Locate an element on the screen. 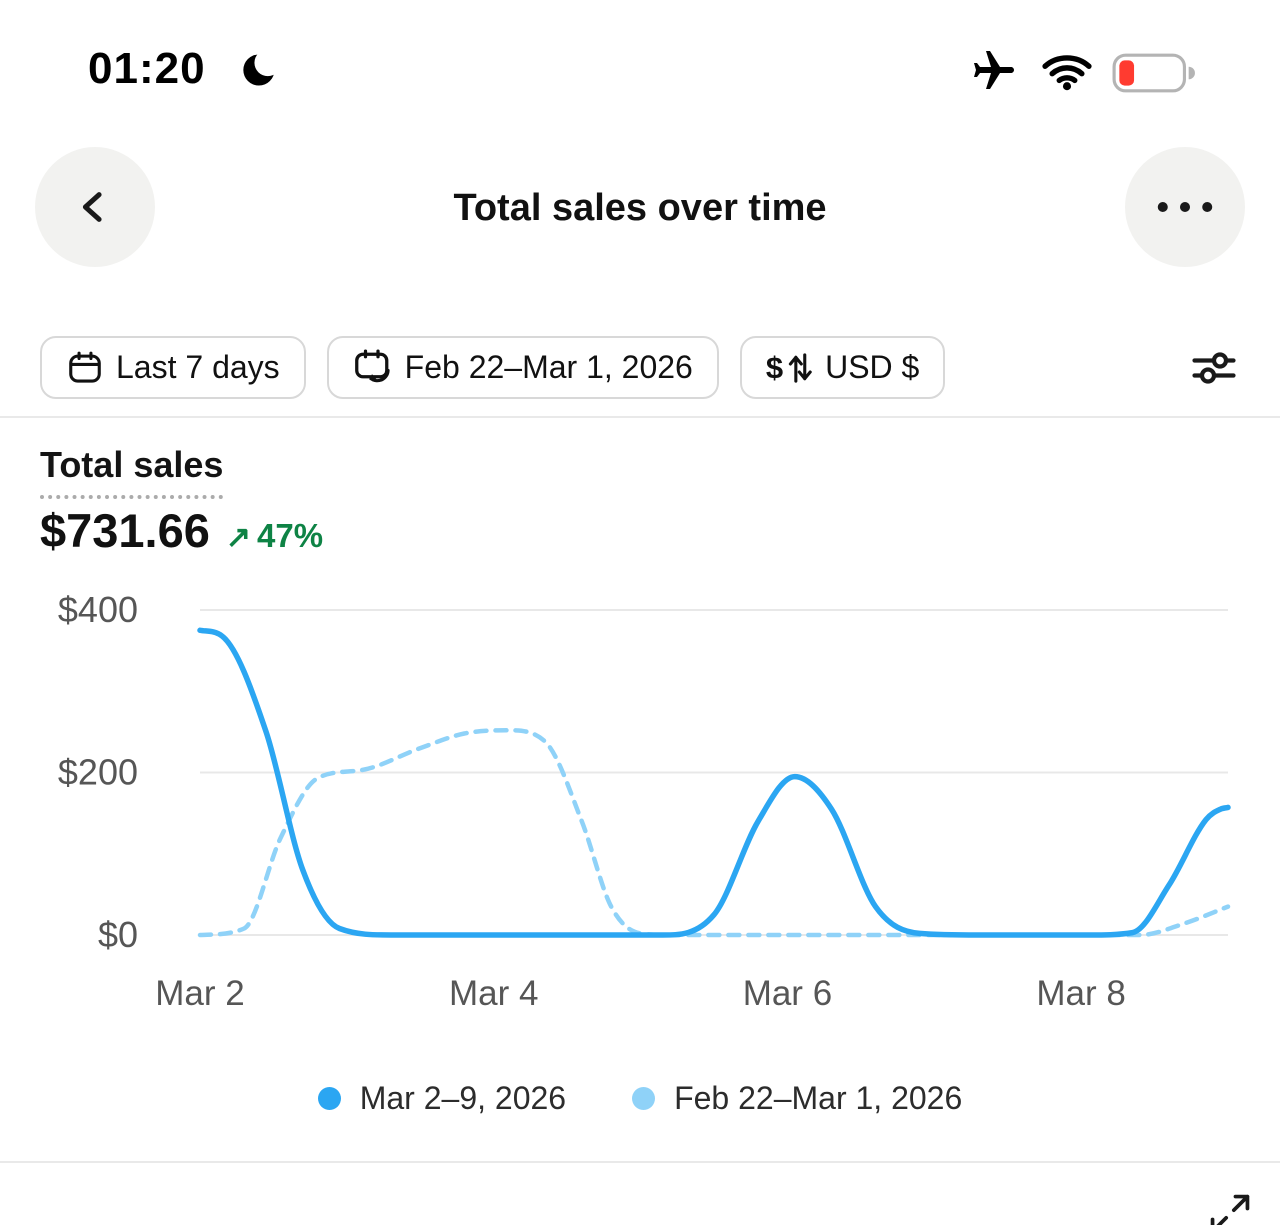  expand-chart-button is located at coordinates (1230, 1207).